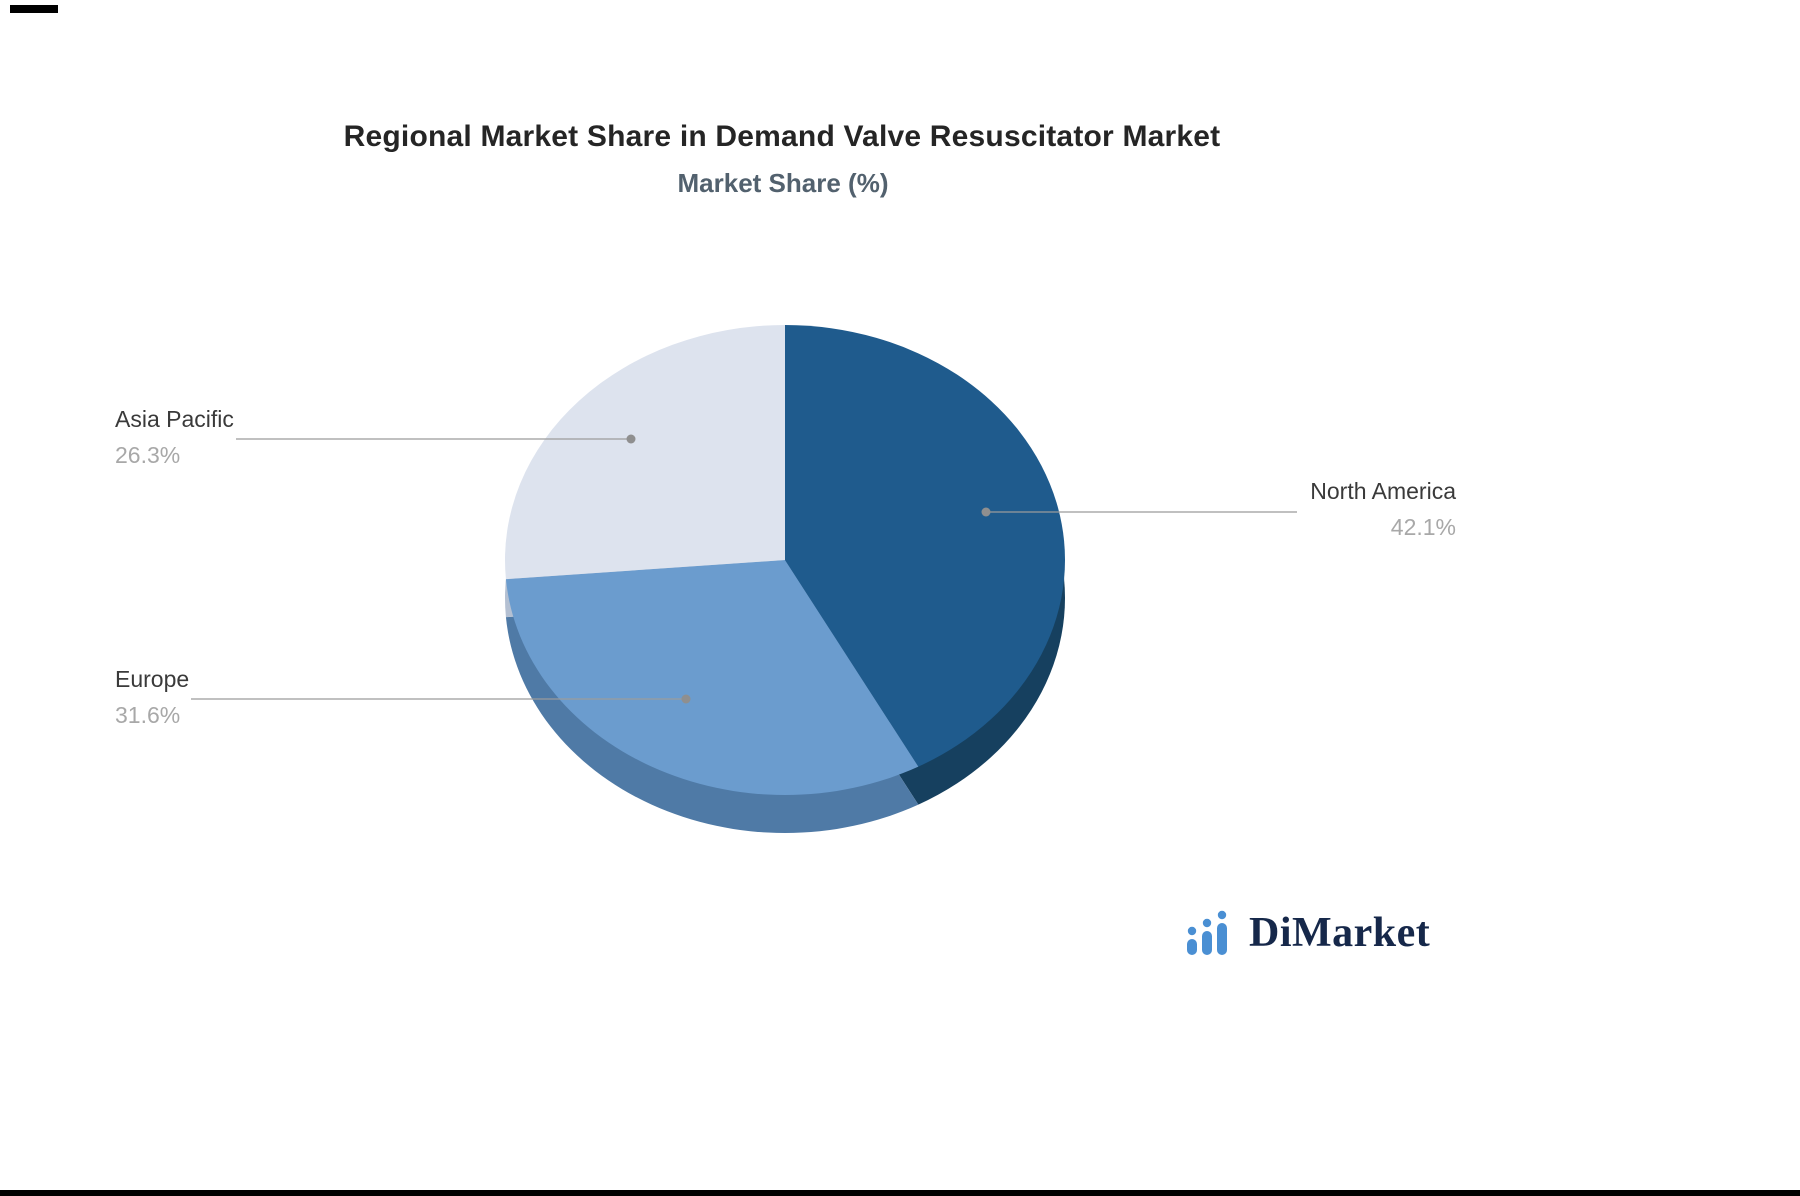  Describe the element at coordinates (152, 679) in the screenshot. I see `slice-label-name: Europe` at that location.